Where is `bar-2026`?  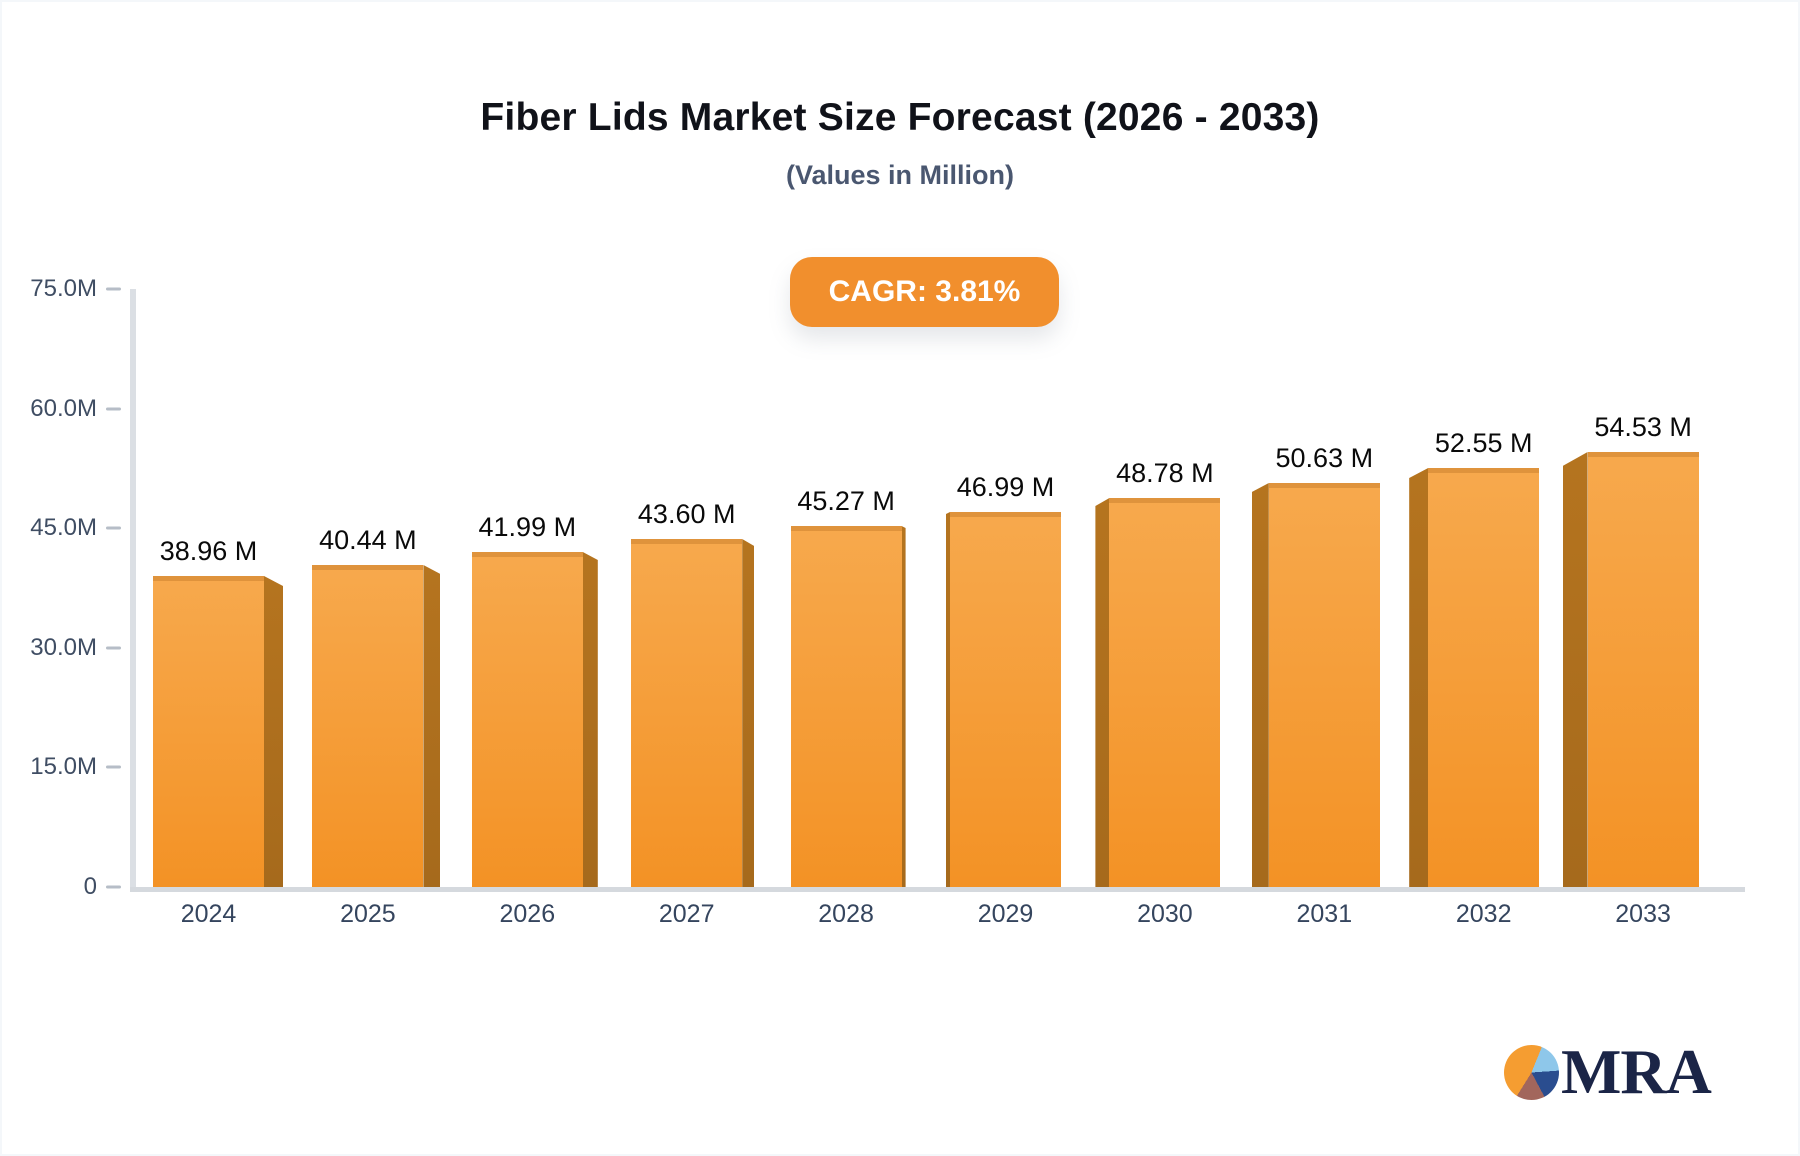 bar-2026 is located at coordinates (527, 719).